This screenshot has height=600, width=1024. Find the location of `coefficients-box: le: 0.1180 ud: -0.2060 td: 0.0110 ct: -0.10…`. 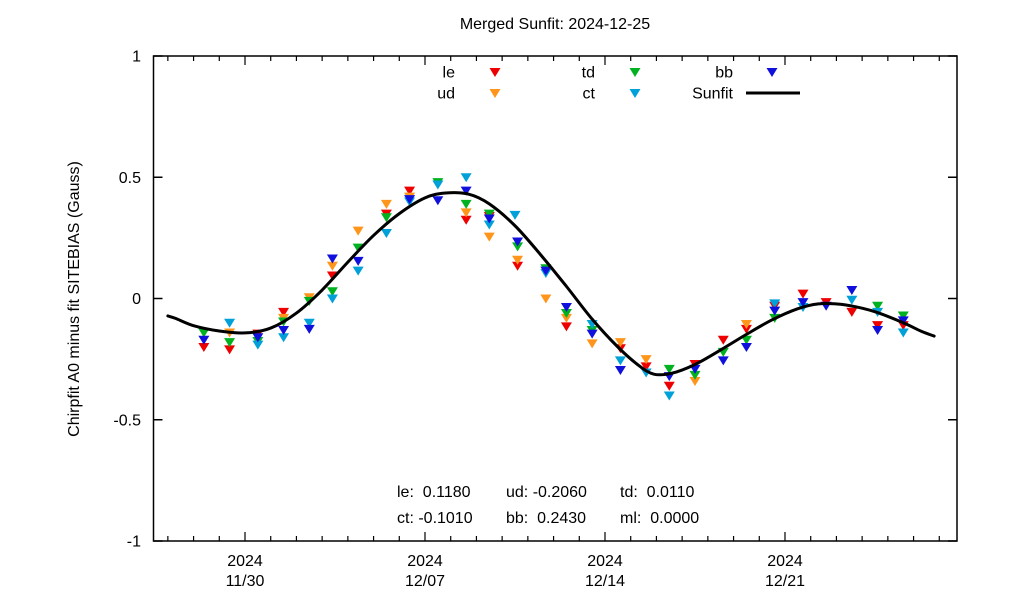

coefficients-box: le: 0.1180 ud: -0.2060 td: 0.0110 ct: -0.10… is located at coordinates (548, 505).